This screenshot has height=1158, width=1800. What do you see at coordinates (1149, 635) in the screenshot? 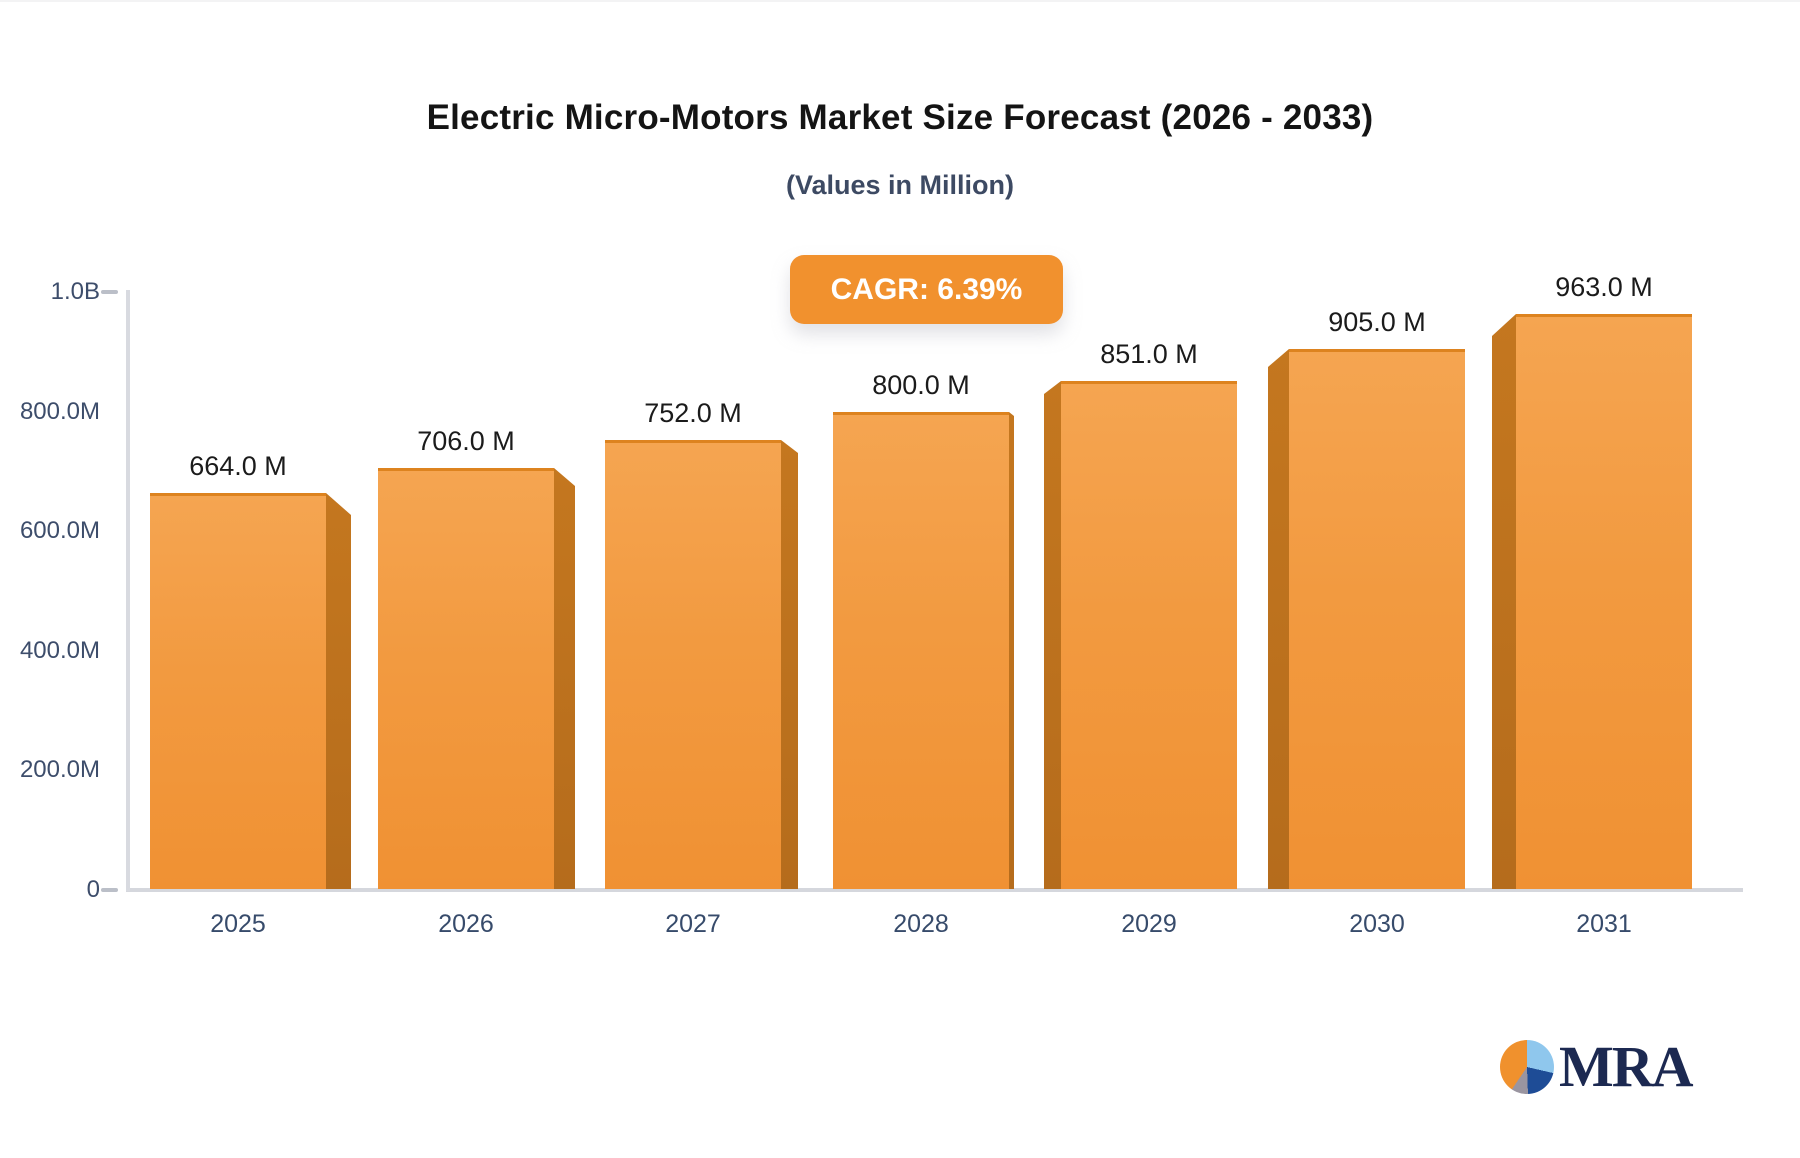
I see `bar-2029` at bounding box center [1149, 635].